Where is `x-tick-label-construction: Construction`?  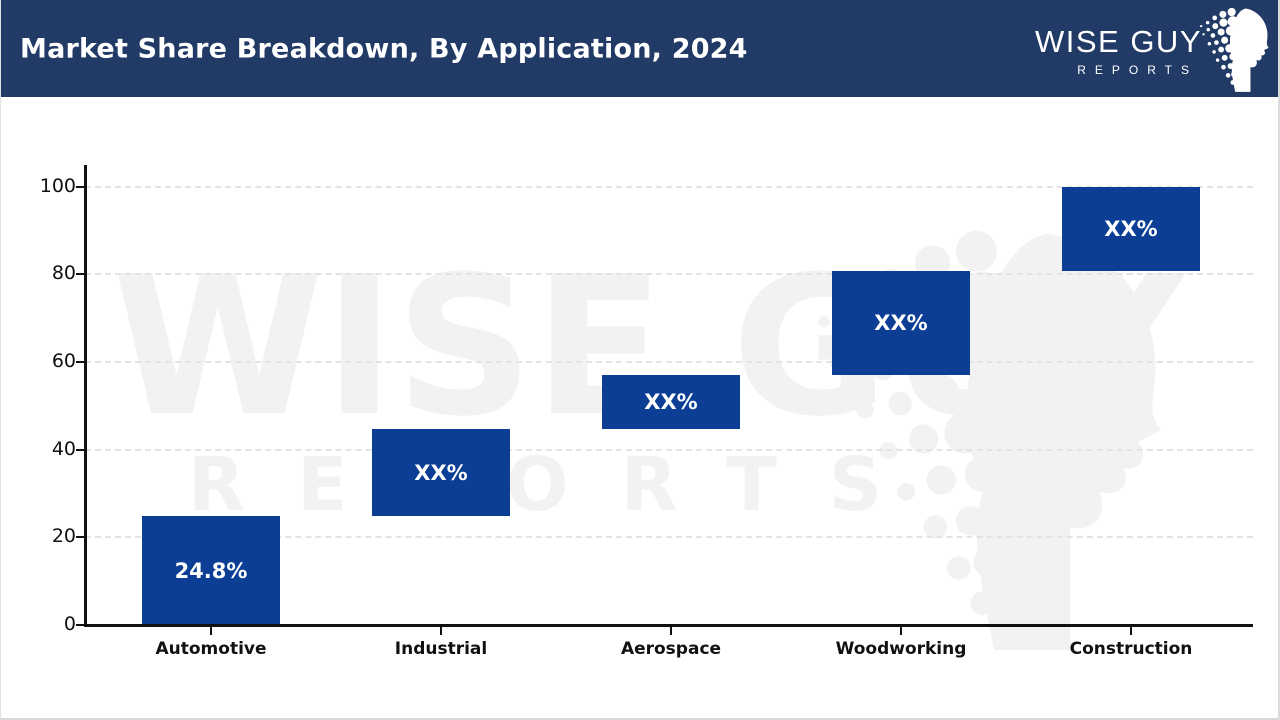 x-tick-label-construction: Construction is located at coordinates (1131, 649).